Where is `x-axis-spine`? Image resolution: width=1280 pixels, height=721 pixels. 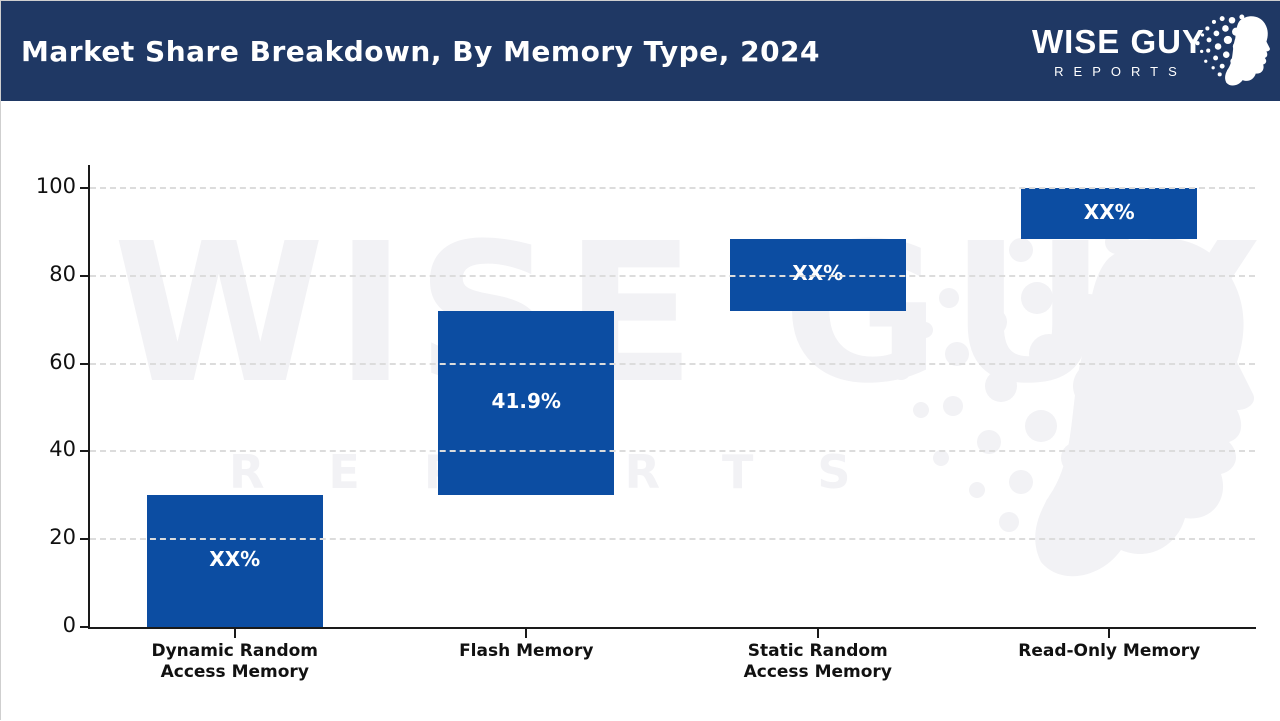
x-axis-spine is located at coordinates (672, 628).